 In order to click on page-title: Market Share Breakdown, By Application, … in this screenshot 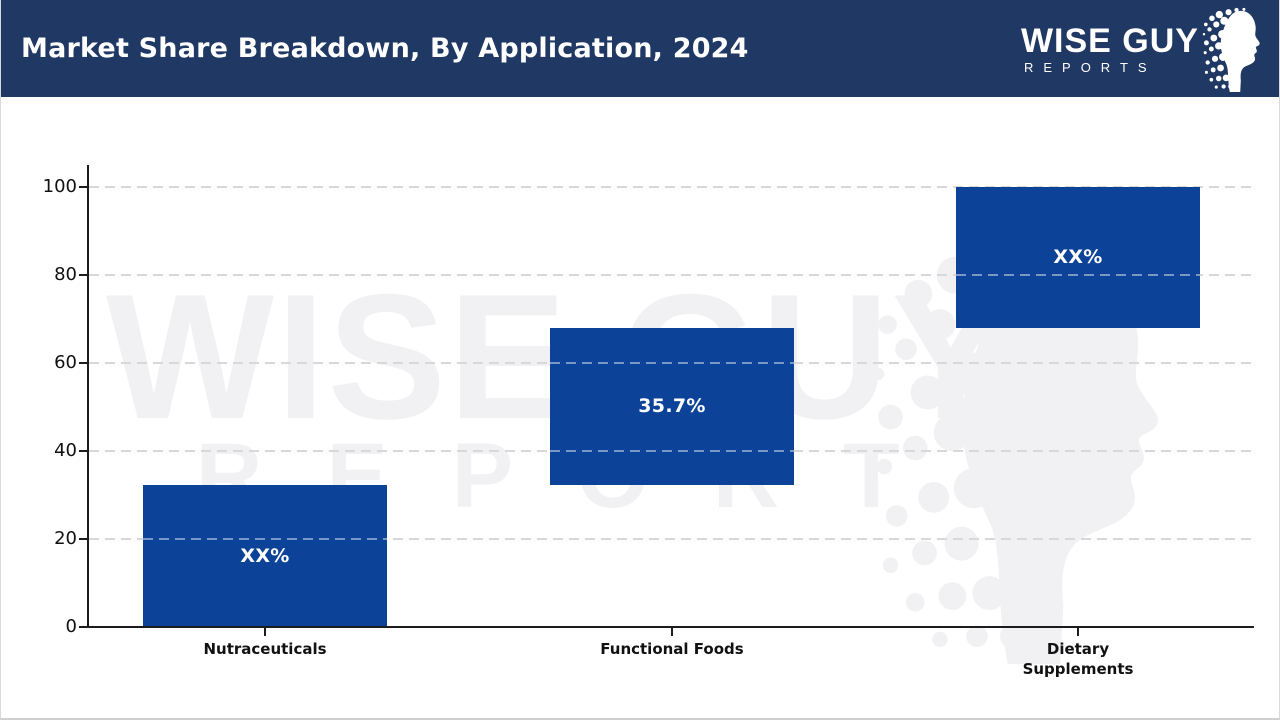, I will do `click(385, 48)`.